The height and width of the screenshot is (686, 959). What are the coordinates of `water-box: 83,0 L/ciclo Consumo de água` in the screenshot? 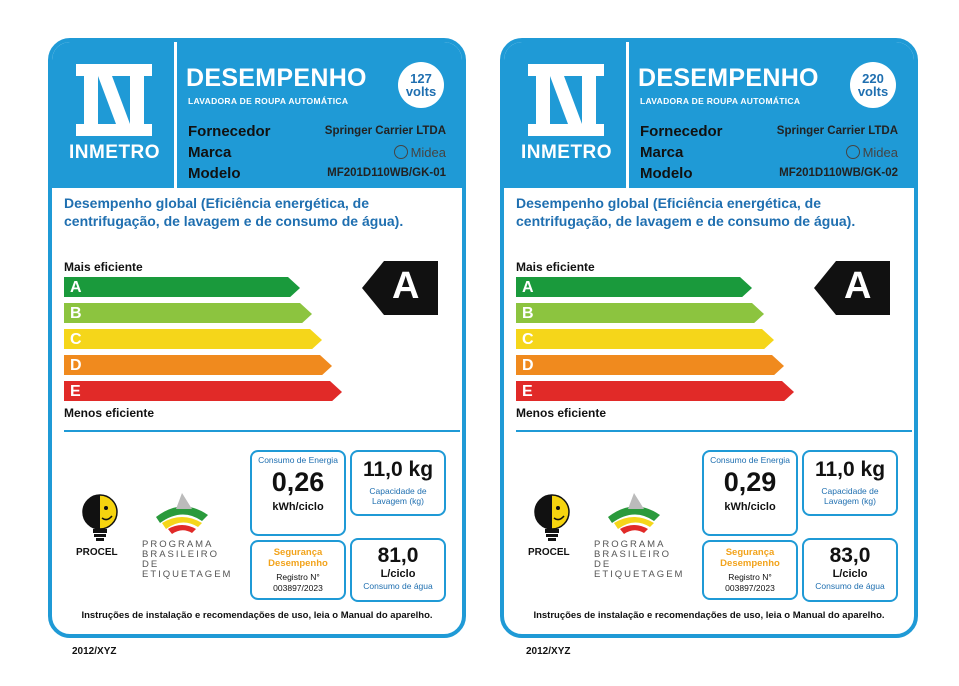 It's located at (850, 570).